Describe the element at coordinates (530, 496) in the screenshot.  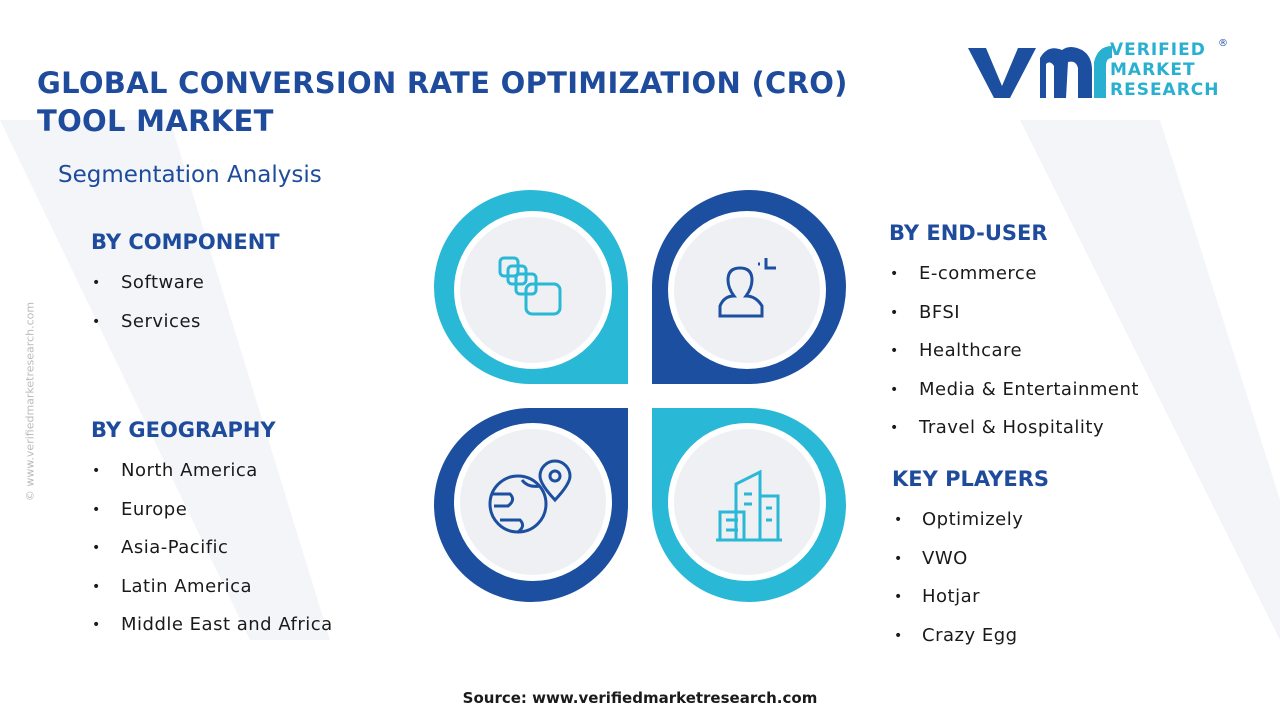
I see `icon-geography` at that location.